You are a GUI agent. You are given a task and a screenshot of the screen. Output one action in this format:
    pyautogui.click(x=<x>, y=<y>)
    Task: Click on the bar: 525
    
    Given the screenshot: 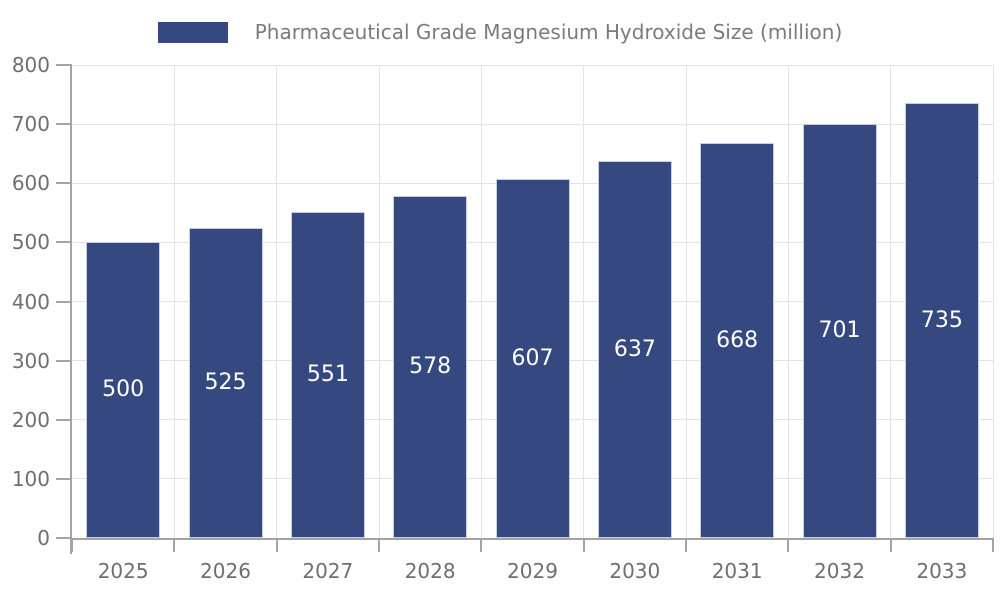 What is the action you would take?
    pyautogui.click(x=225, y=382)
    